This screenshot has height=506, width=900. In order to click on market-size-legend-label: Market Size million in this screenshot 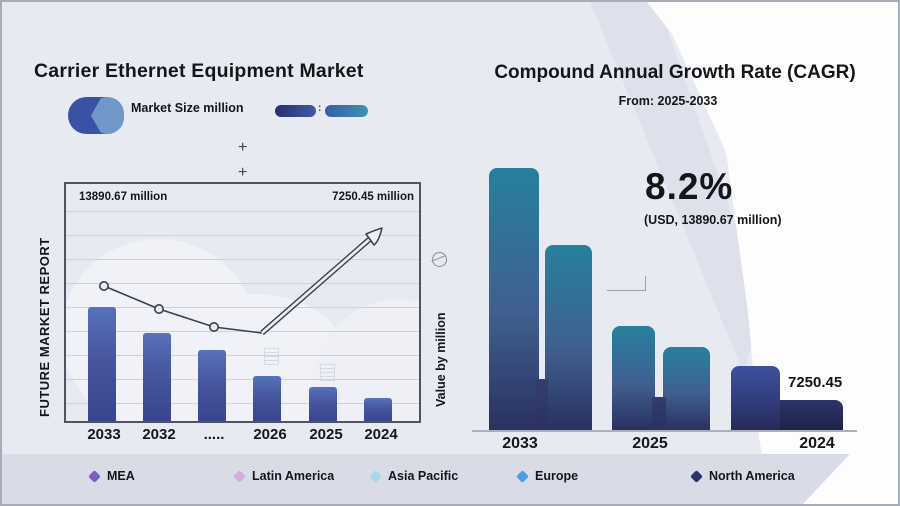, I will do `click(187, 108)`.